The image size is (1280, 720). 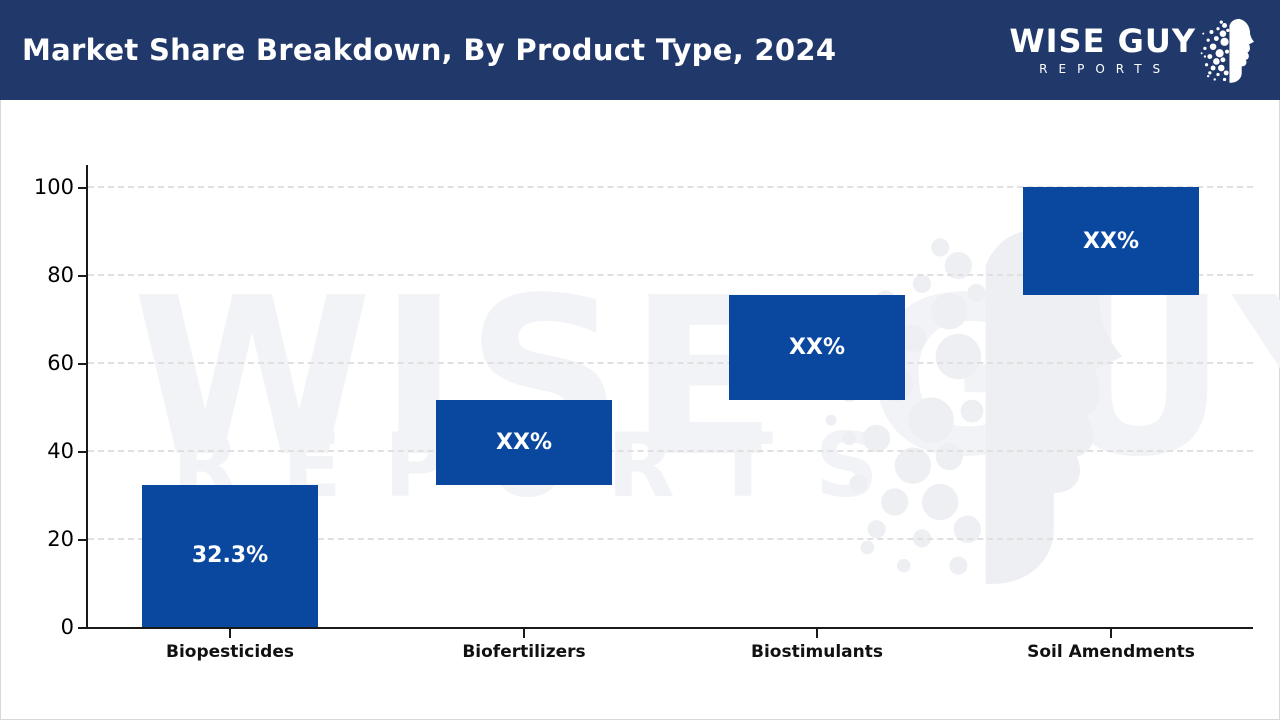 What do you see at coordinates (67, 627) in the screenshot?
I see `y-tick-label-0: 0` at bounding box center [67, 627].